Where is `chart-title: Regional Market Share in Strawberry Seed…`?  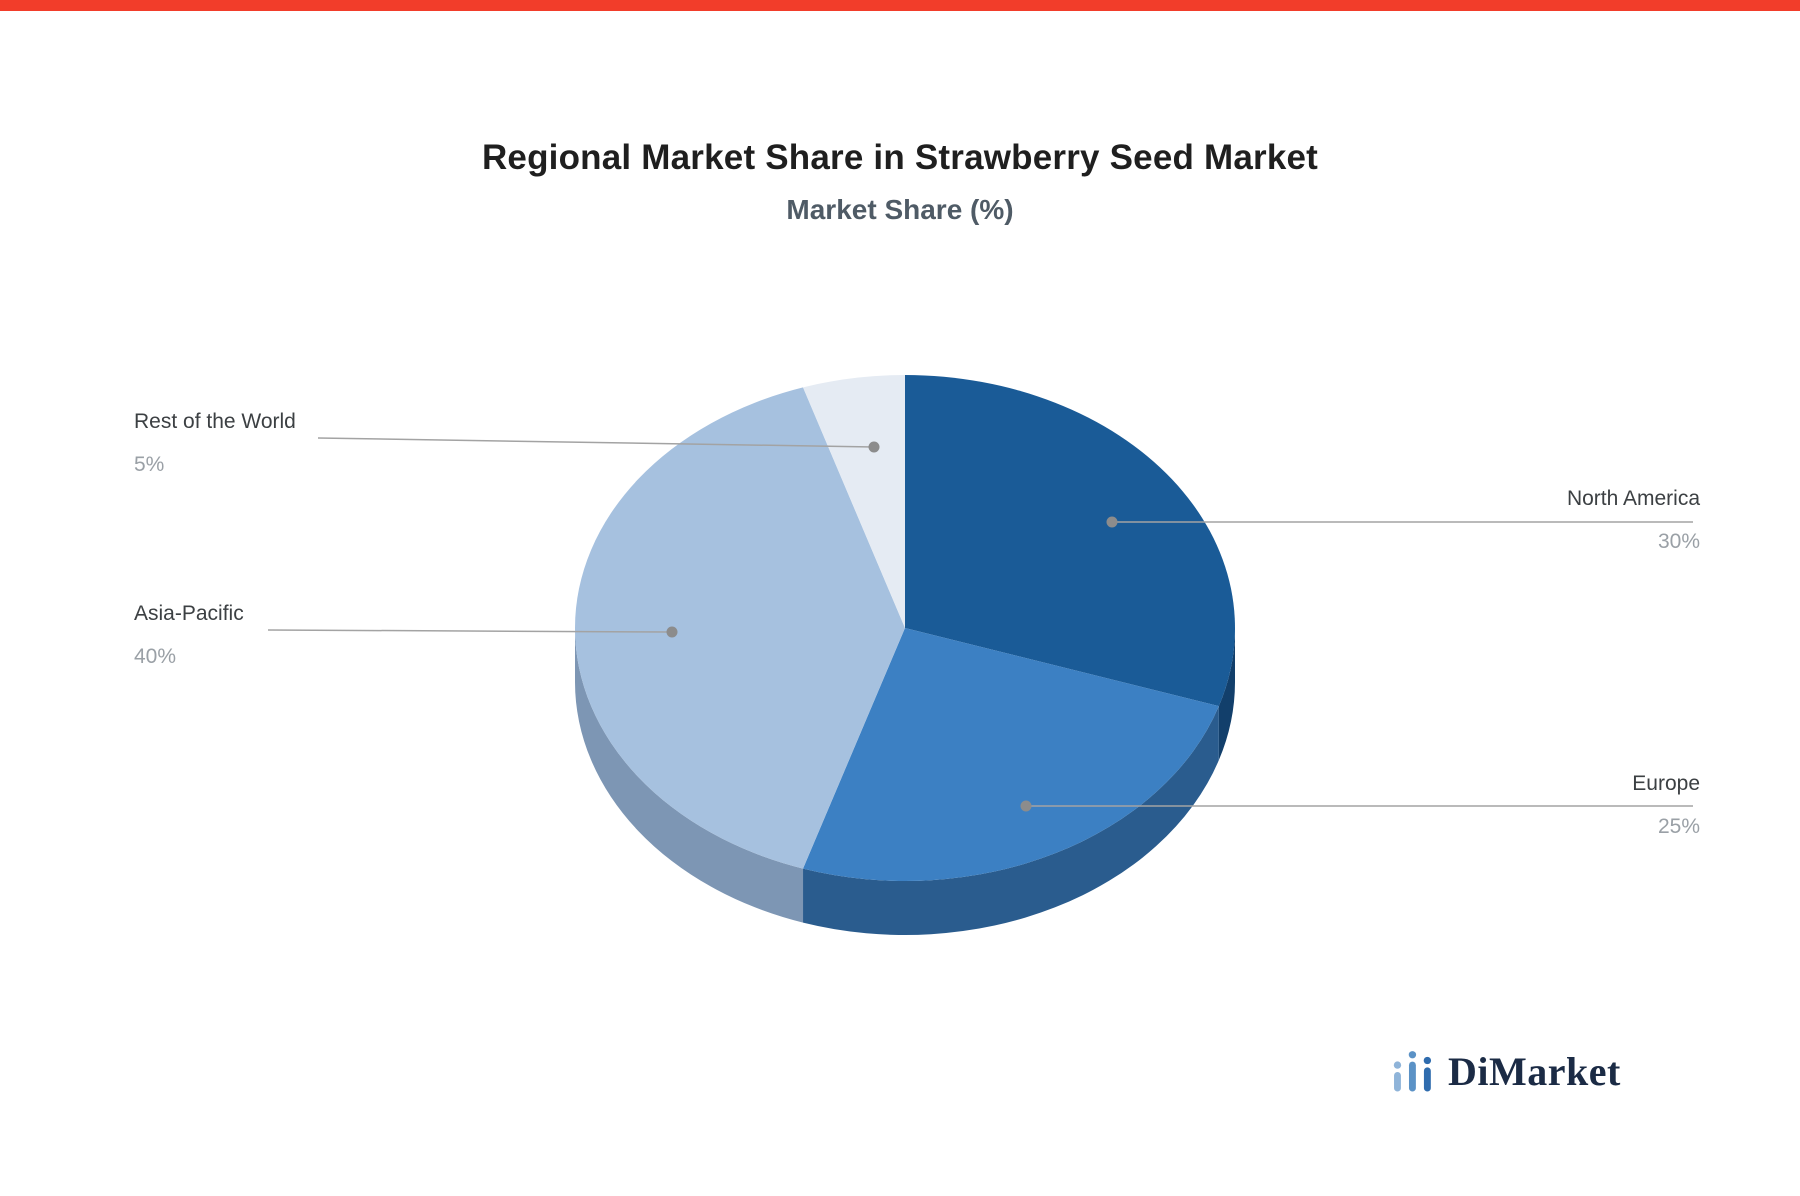 chart-title: Regional Market Share in Strawberry Seed… is located at coordinates (900, 157).